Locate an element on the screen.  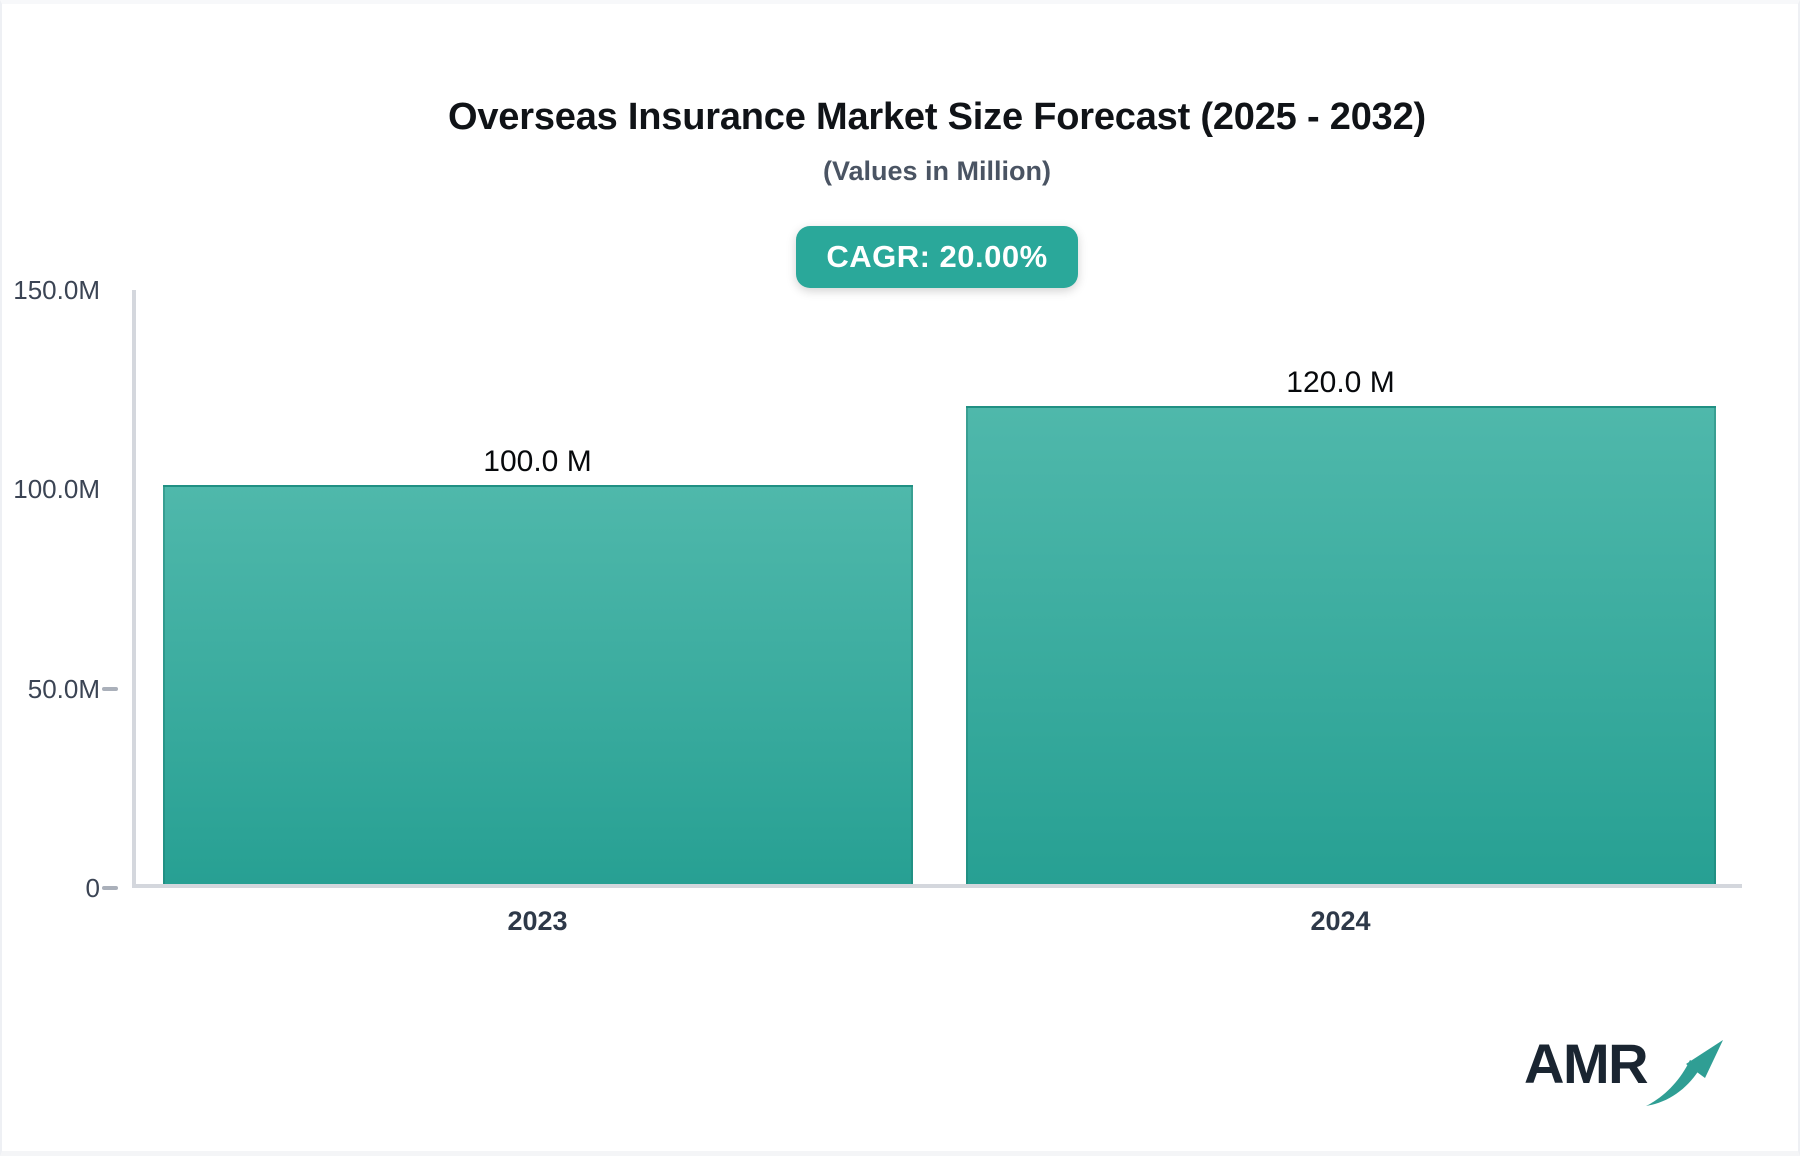
cagr-badge: CAGR: 20.00% is located at coordinates (937, 257).